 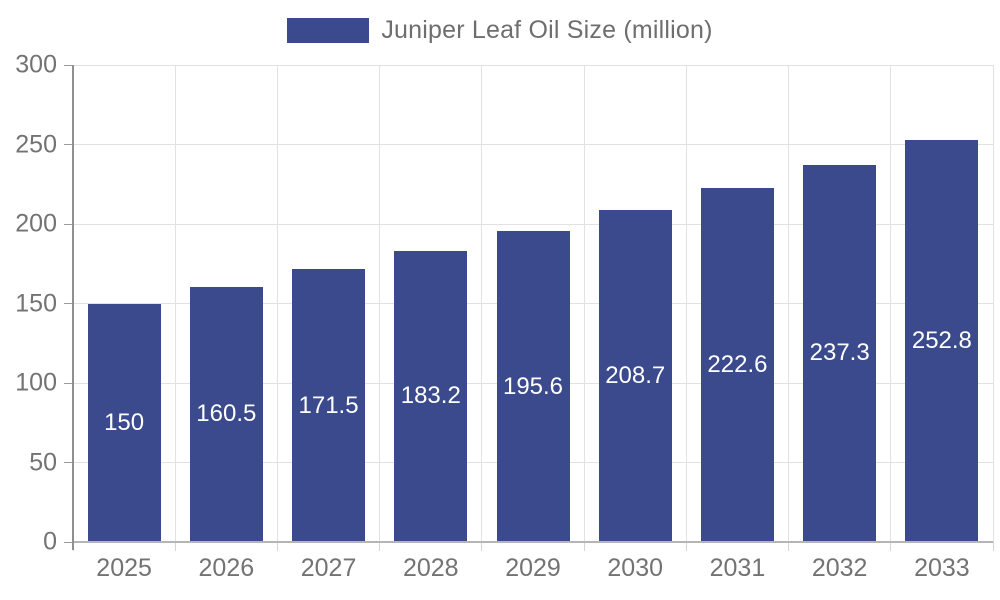 What do you see at coordinates (993, 546) in the screenshot?
I see `x-tick-right` at bounding box center [993, 546].